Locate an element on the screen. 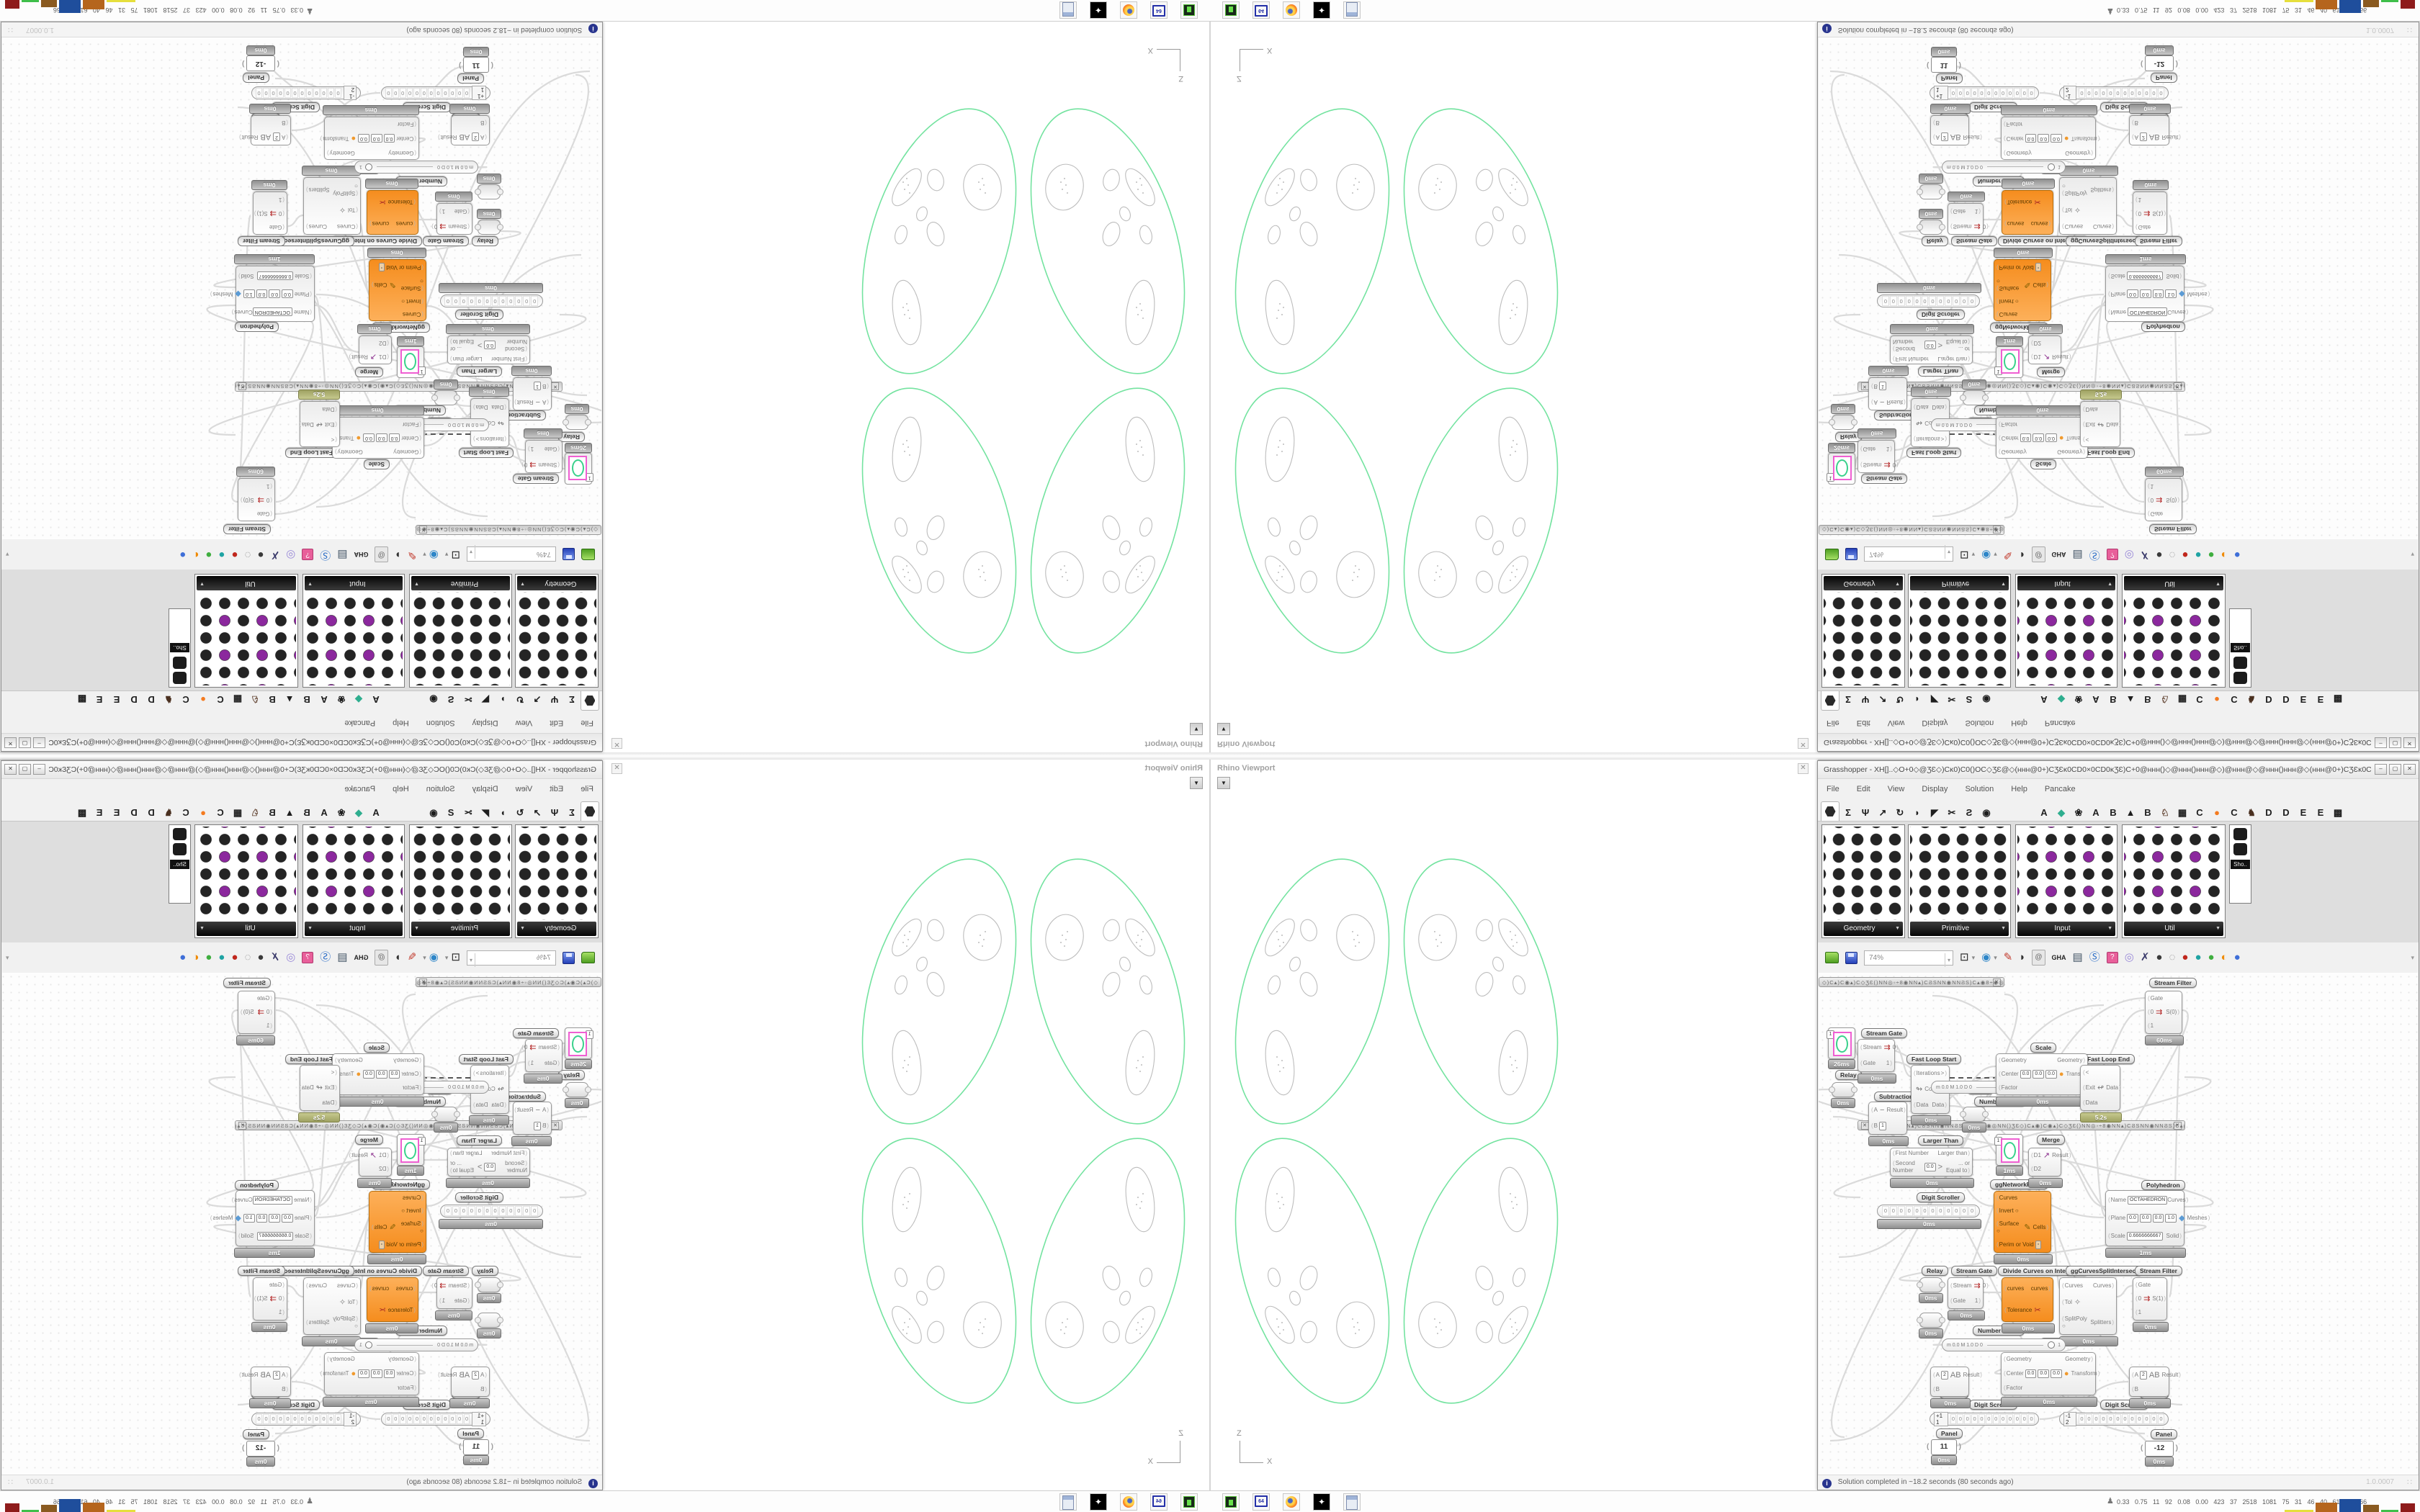 This screenshot has height=1512, width=2420. input-port: 1 is located at coordinates (2151, 1026).